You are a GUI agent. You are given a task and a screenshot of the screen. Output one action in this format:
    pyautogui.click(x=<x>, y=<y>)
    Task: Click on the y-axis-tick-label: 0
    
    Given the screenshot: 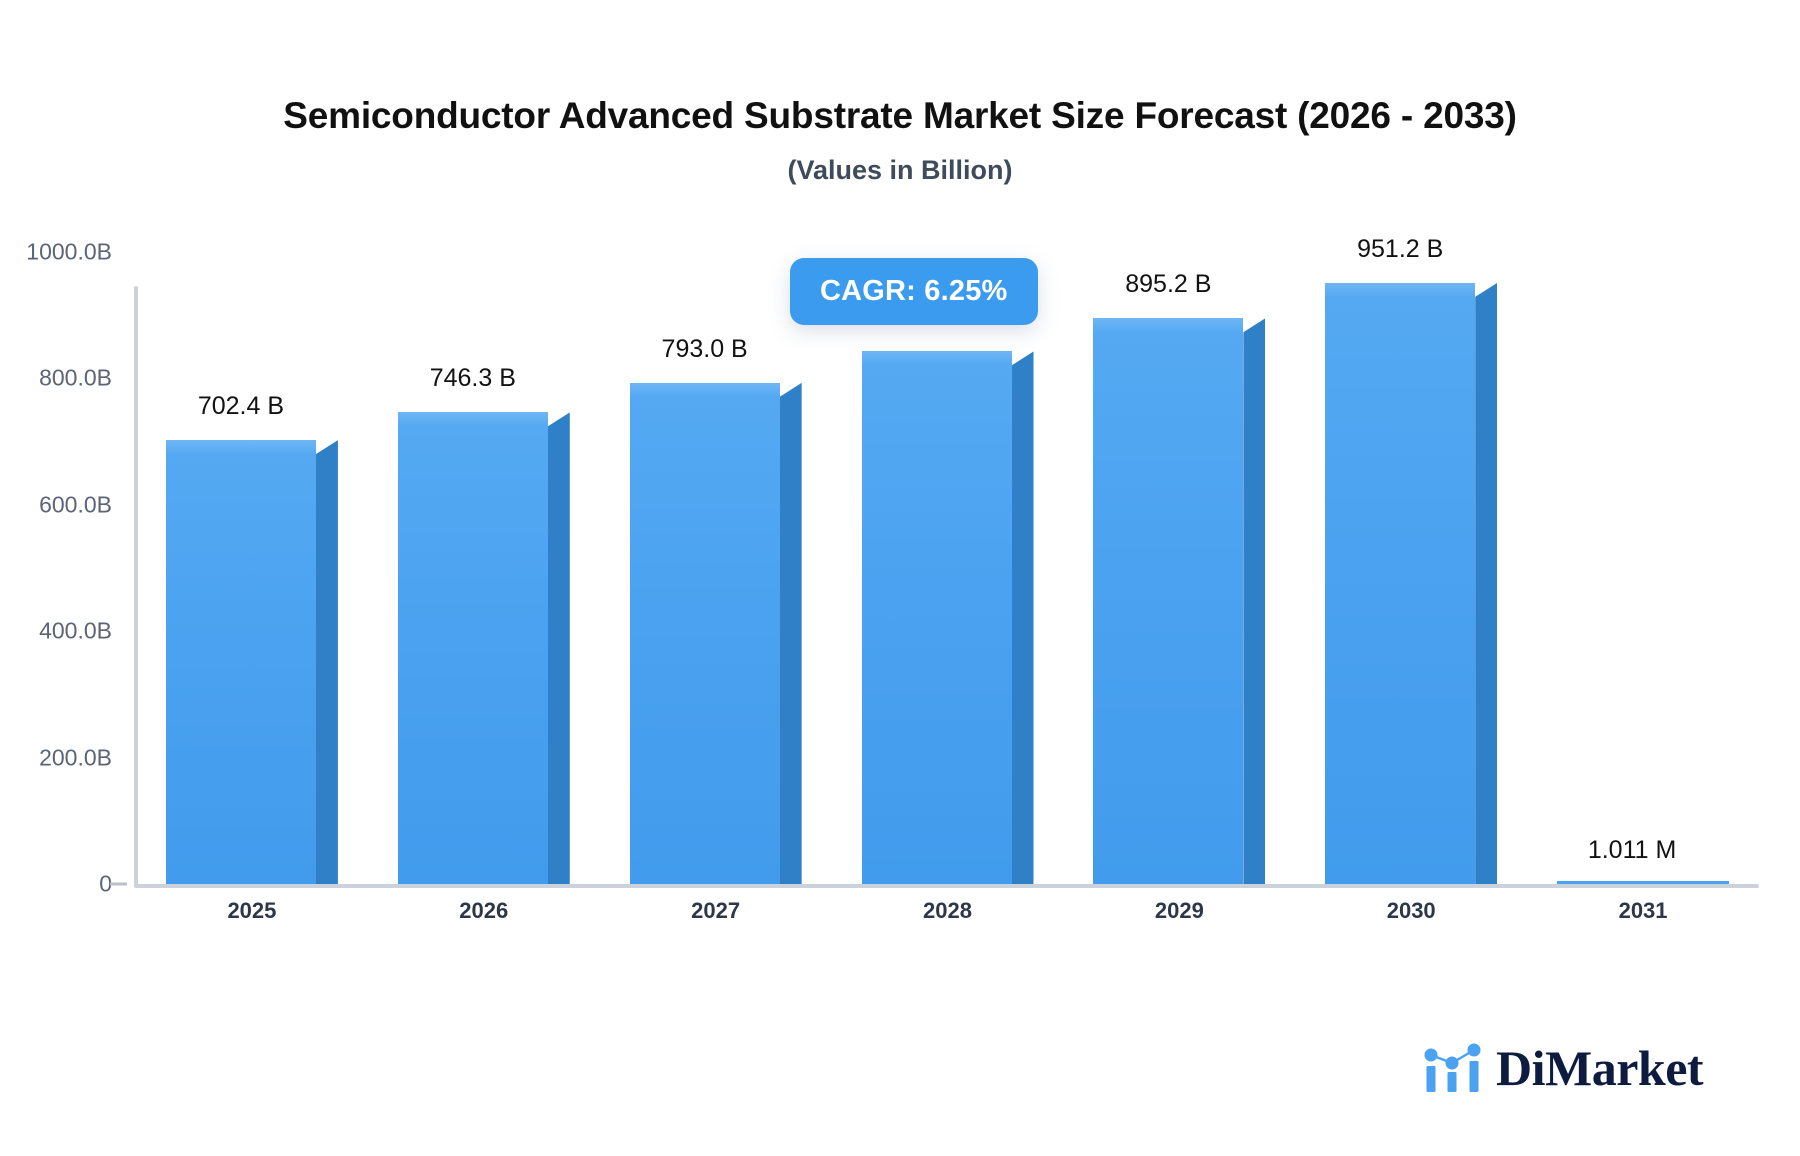 What is the action you would take?
    pyautogui.click(x=105, y=883)
    